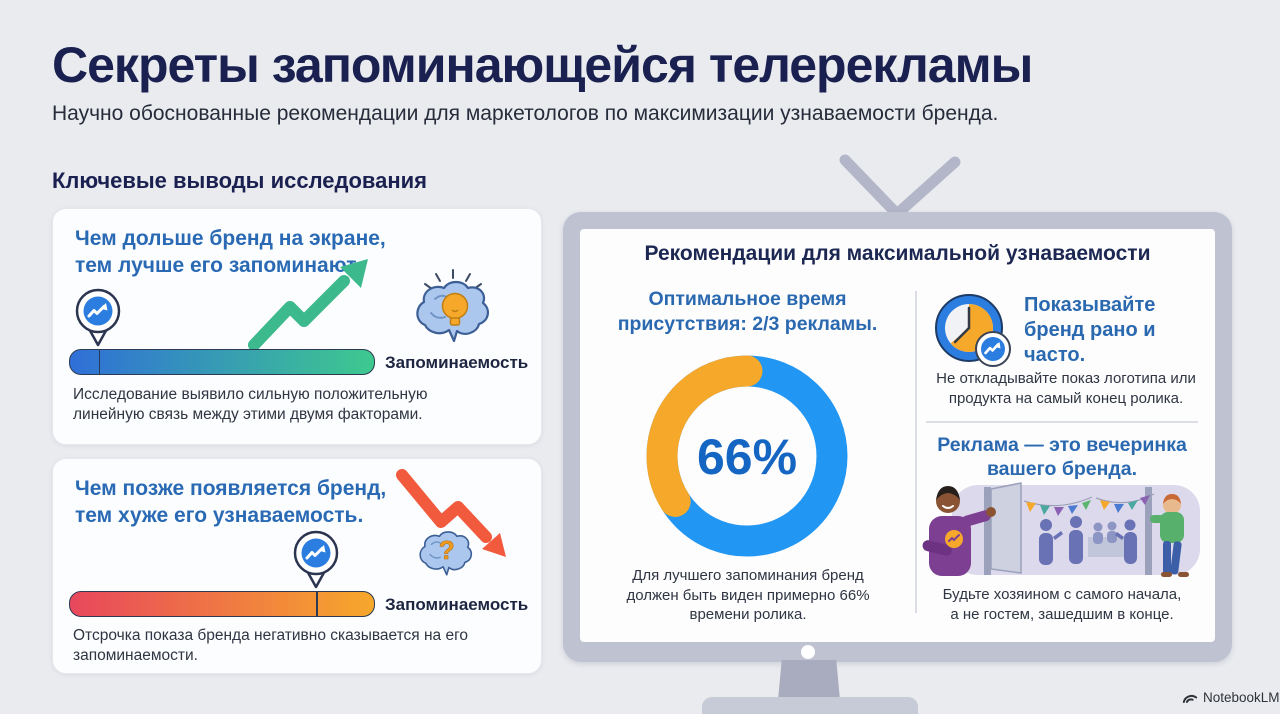 Image resolution: width=1280 pixels, height=714 pixels. Describe the element at coordinates (451, 513) in the screenshot. I see `trend-down-arrow` at that location.